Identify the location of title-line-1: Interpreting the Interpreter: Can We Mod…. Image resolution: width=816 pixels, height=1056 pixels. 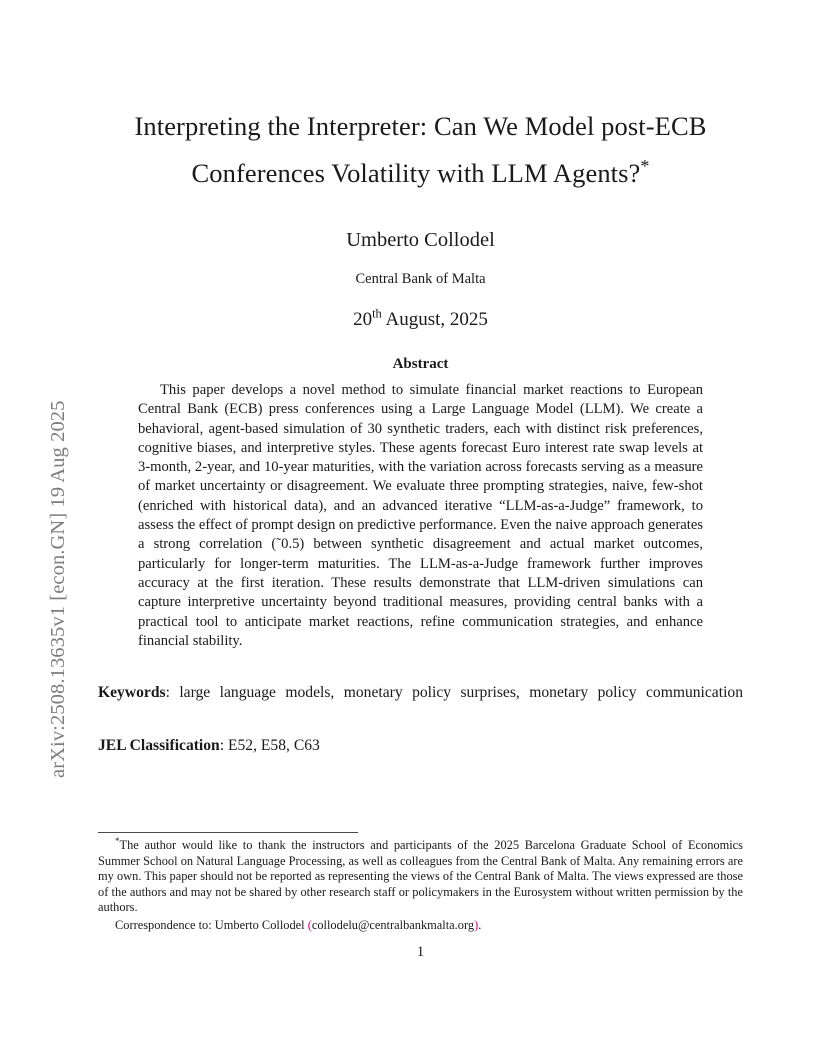
(420, 126).